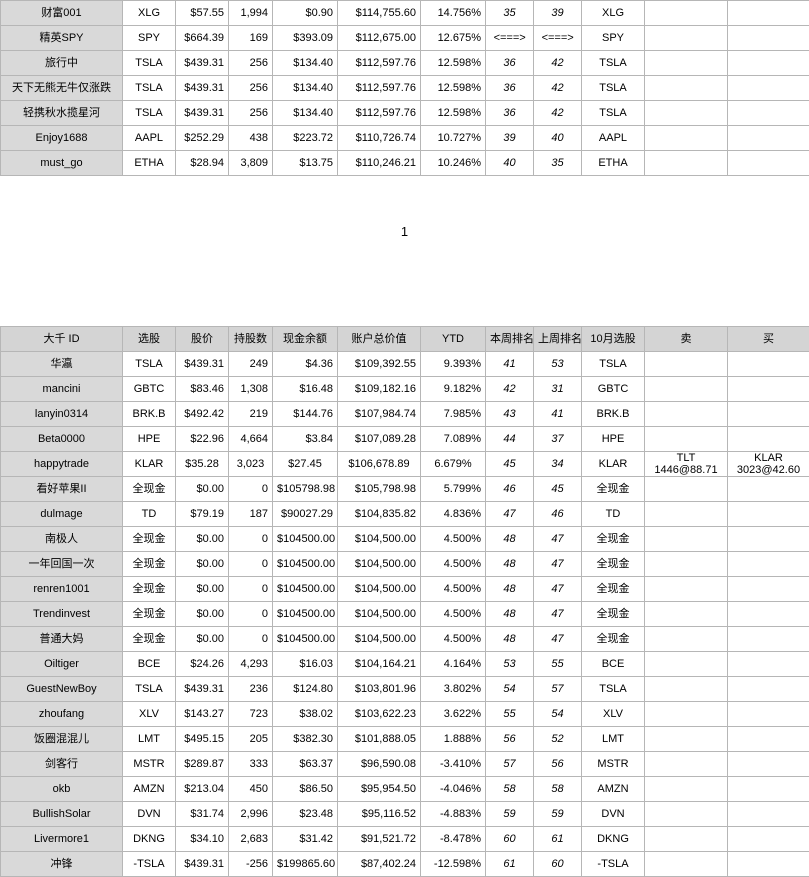 Image resolution: width=809 pixels, height=877 pixels. Describe the element at coordinates (62, 689) in the screenshot. I see `cell-player-id: GuestNewBoy` at that location.